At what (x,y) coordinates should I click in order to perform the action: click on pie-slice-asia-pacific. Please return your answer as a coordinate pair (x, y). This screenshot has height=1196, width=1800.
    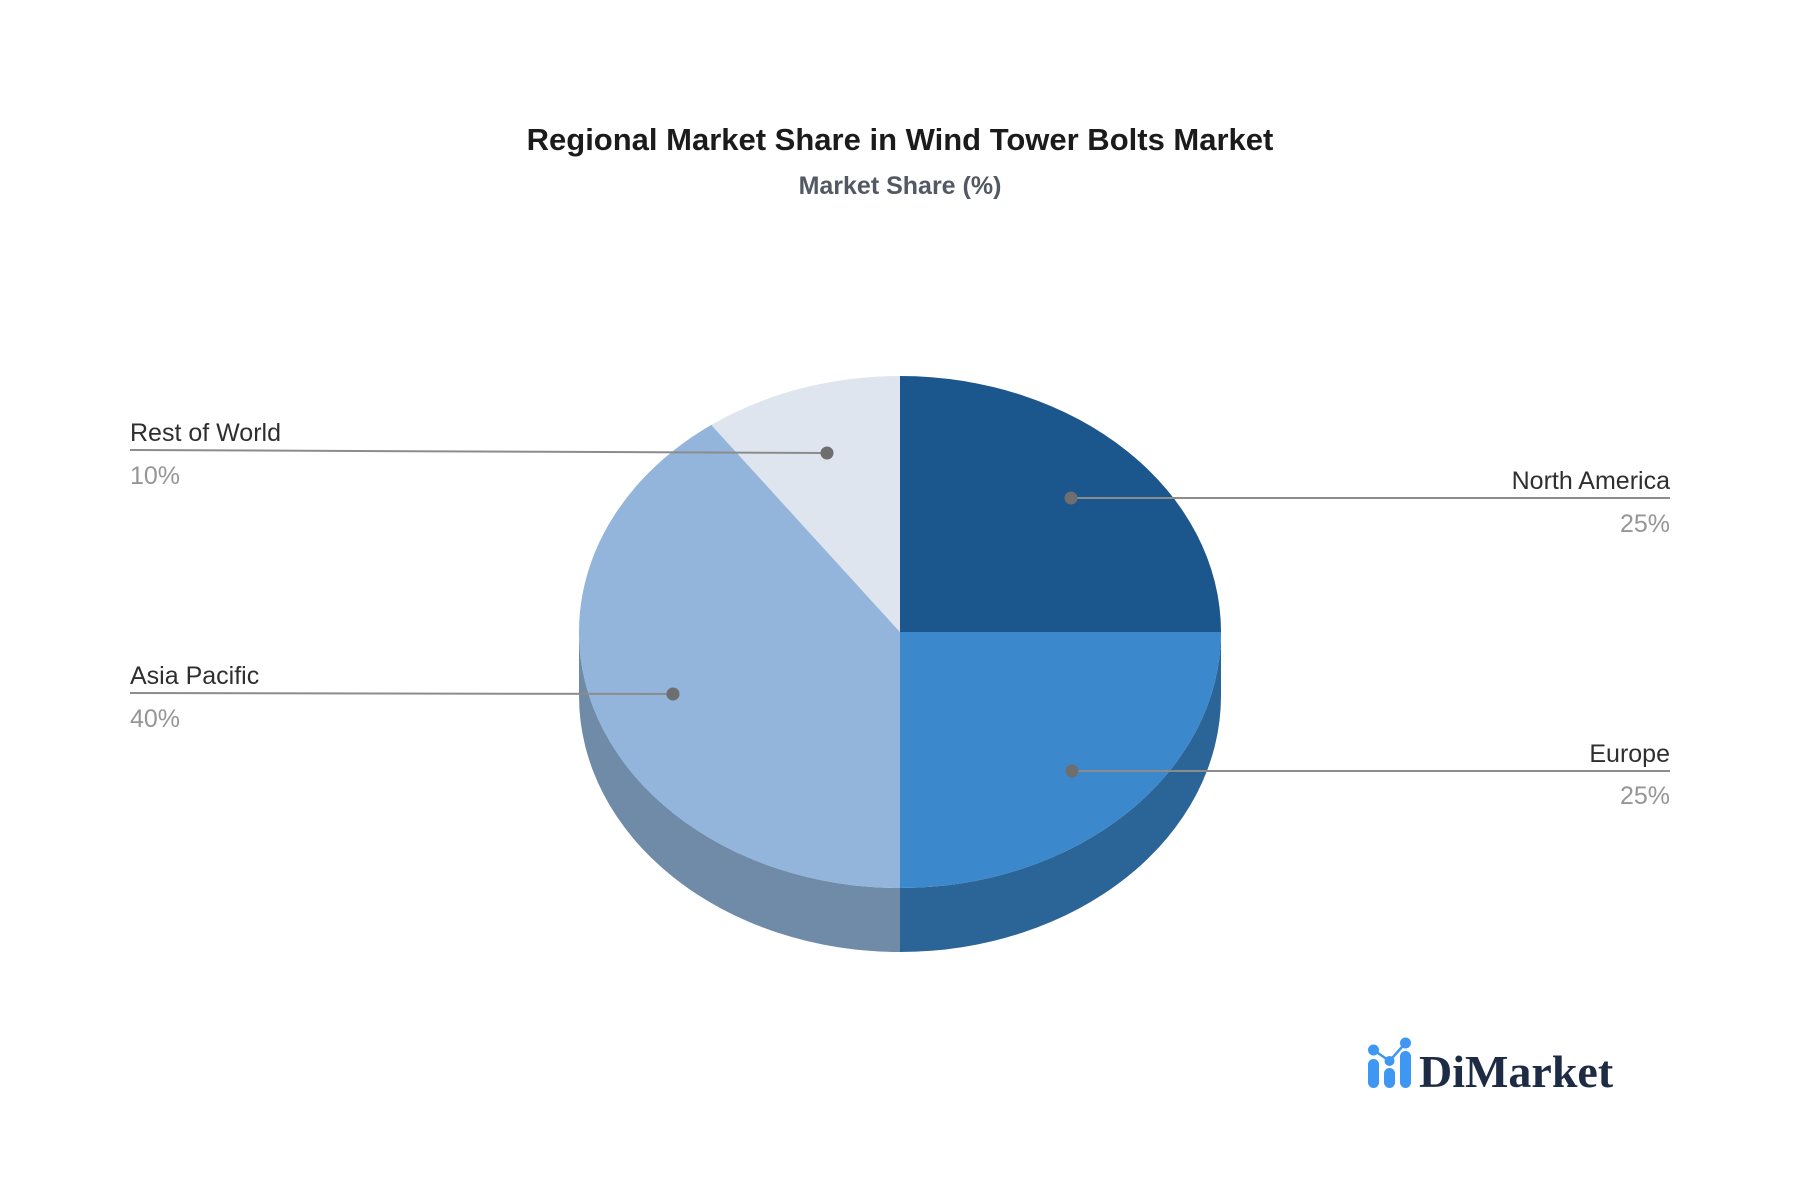
    Looking at the image, I should click on (739, 656).